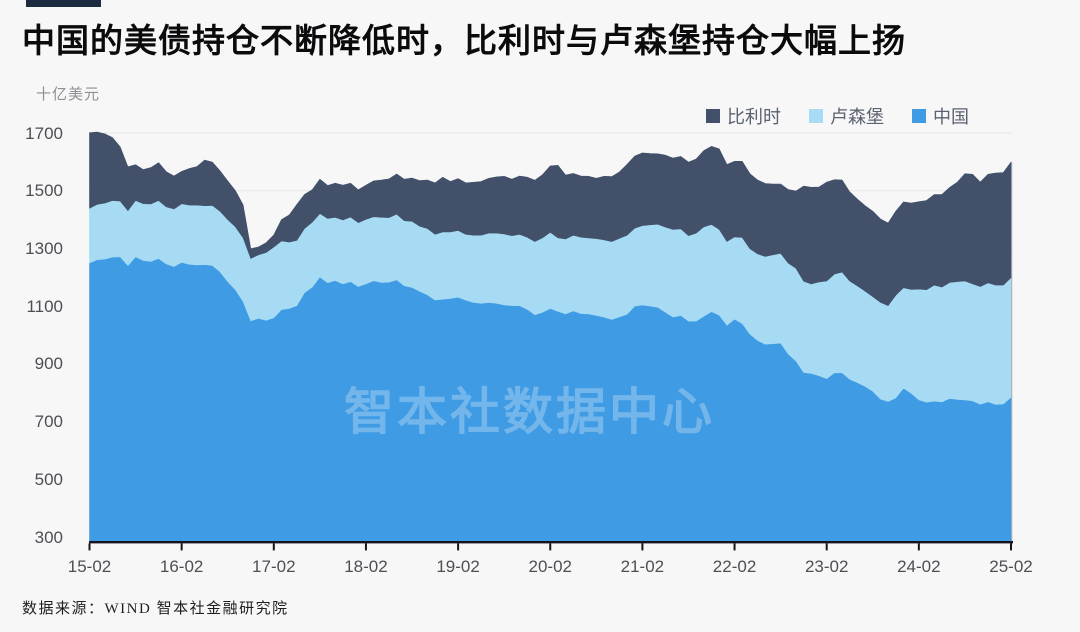 Image resolution: width=1080 pixels, height=632 pixels. Describe the element at coordinates (816, 116) in the screenshot. I see `luxembourg-swatch-icon` at that location.